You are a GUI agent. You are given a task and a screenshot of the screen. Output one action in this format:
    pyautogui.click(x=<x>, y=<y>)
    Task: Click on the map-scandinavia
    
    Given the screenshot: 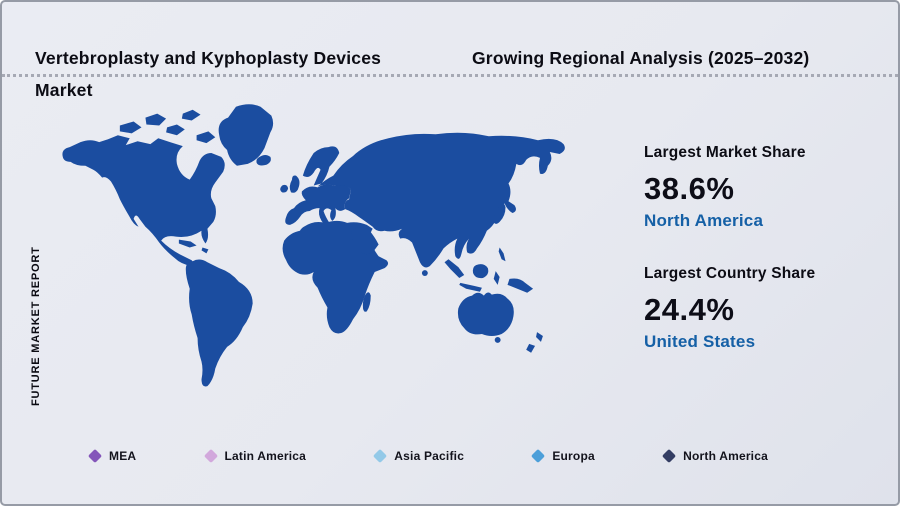 What is the action you would take?
    pyautogui.click(x=321, y=166)
    